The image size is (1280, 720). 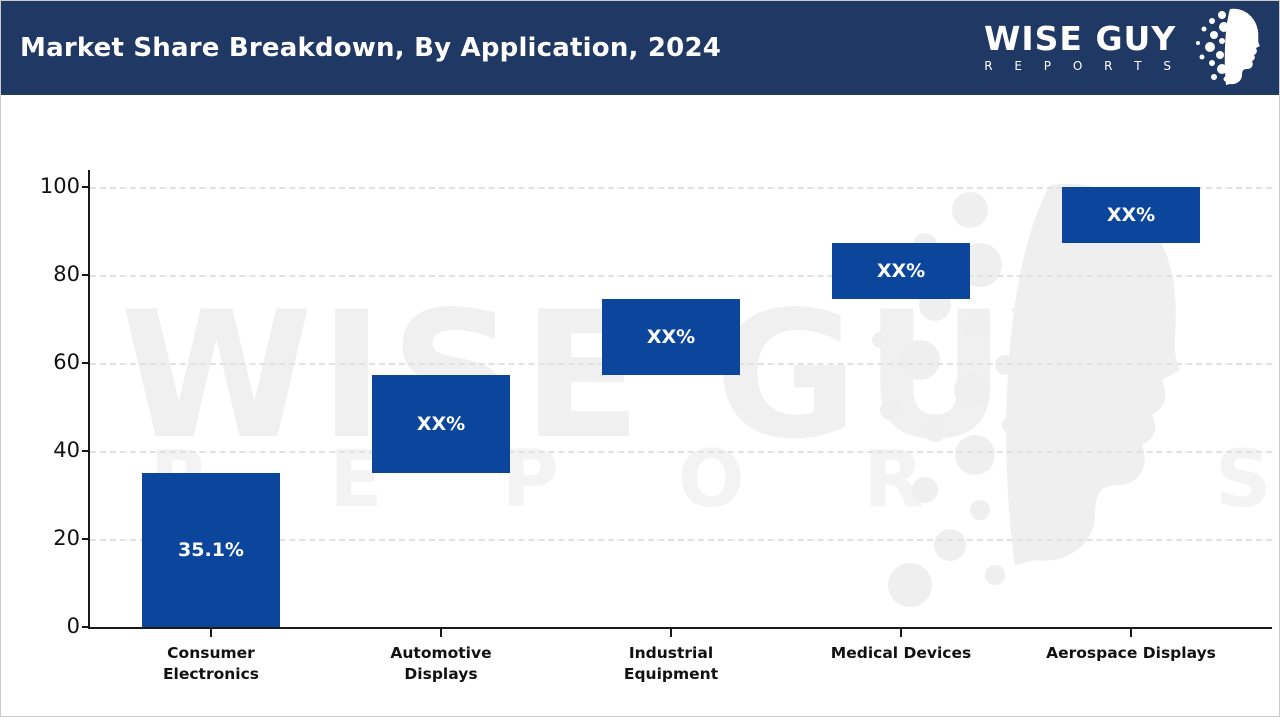 I want to click on bar-consumer-electronics: 35.1%, so click(x=211, y=549).